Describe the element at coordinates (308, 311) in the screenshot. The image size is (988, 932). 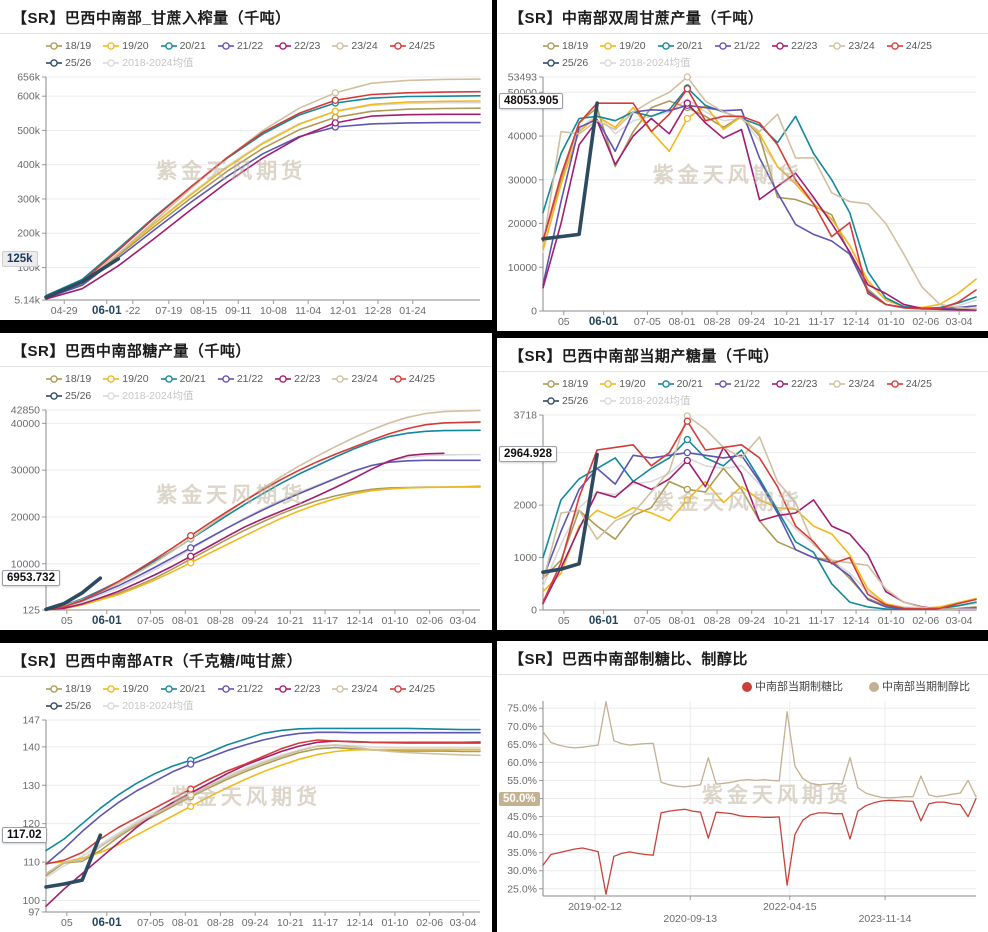
I see `svg-text: 11-04` at that location.